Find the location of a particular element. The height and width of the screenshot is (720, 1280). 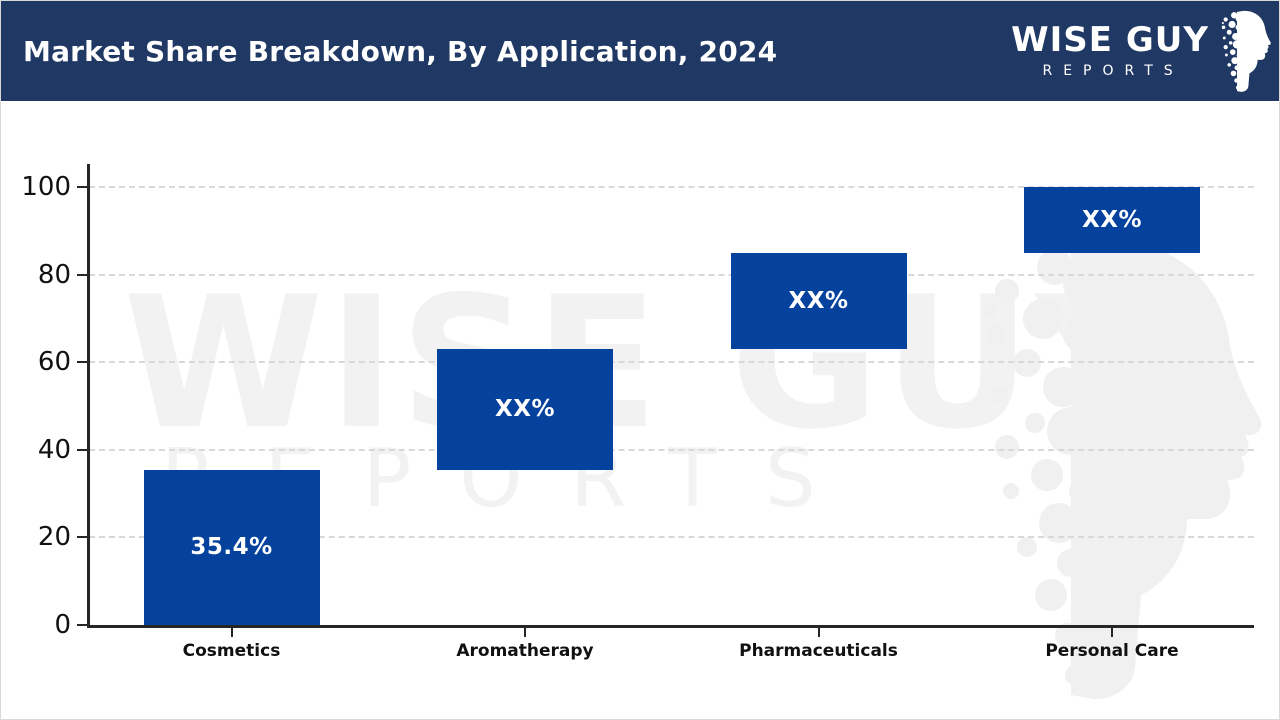

y-tick-label-40: 40 is located at coordinates (54, 449).